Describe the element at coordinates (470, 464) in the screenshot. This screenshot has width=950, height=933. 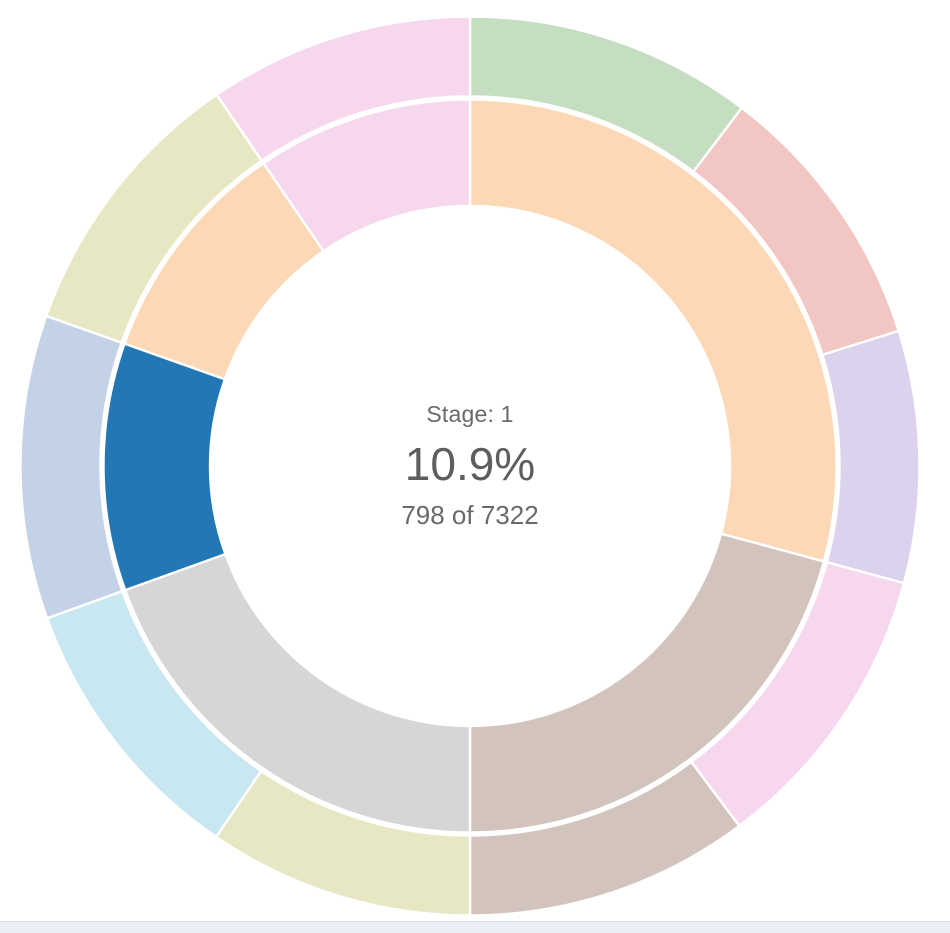
I see `center-percent-value: 10.9%` at that location.